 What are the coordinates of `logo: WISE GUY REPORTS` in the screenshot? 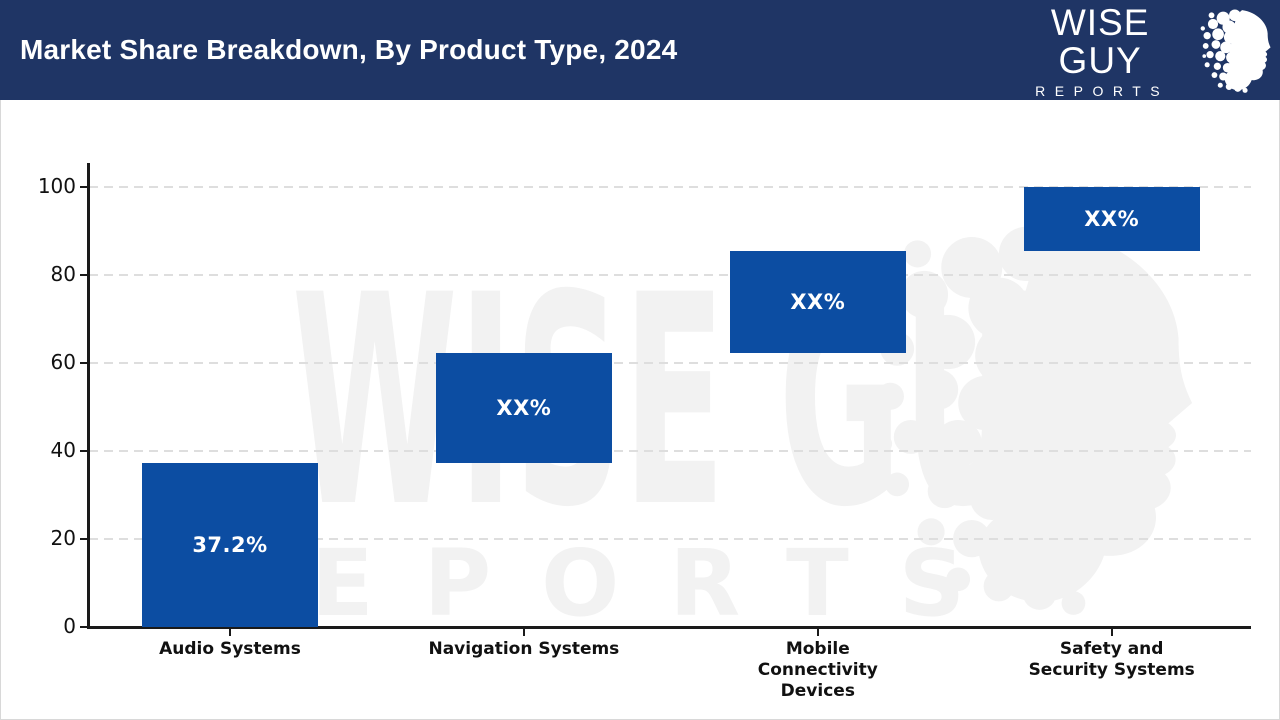 It's located at (1138, 50).